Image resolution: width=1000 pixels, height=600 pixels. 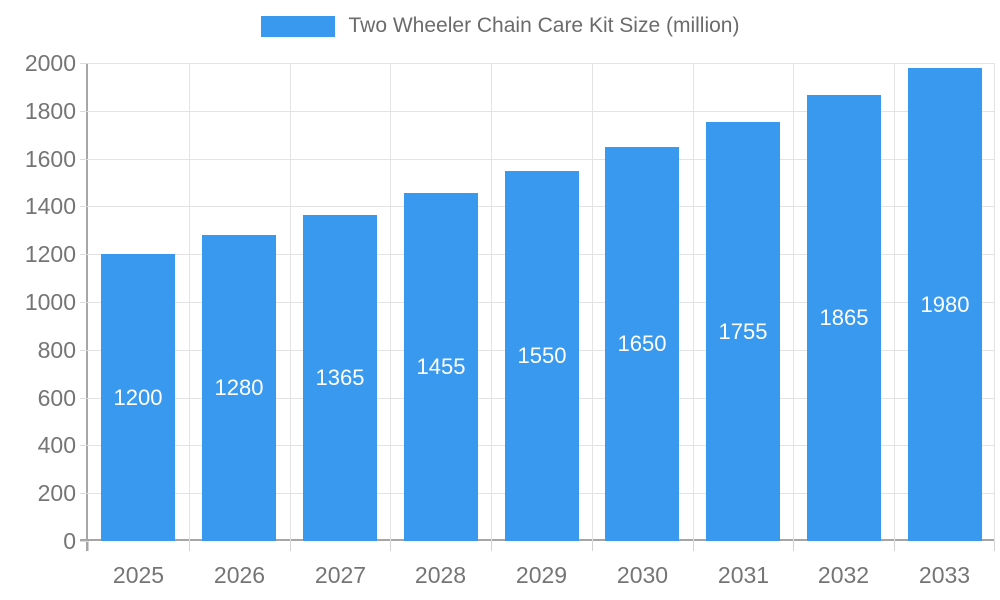 What do you see at coordinates (50, 111) in the screenshot?
I see `y-tick-label: 1800` at bounding box center [50, 111].